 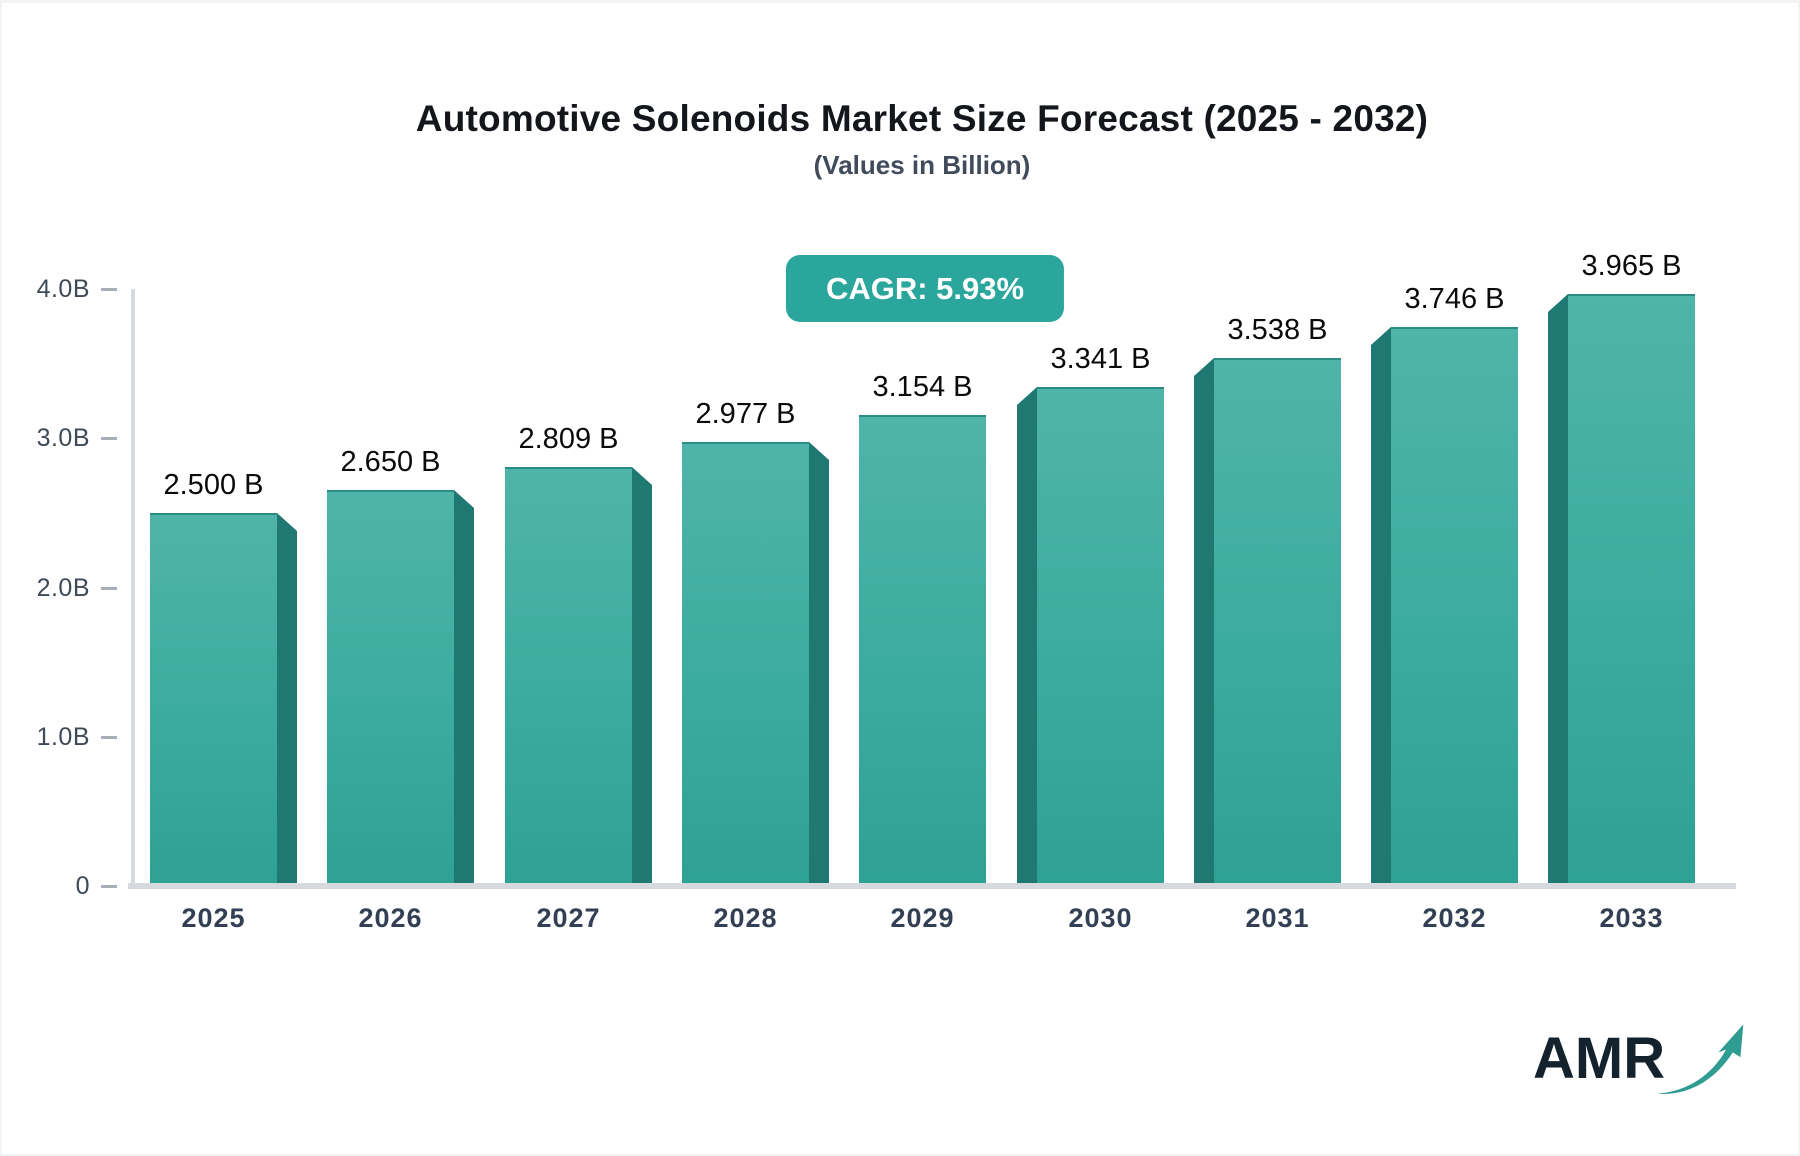 What do you see at coordinates (1631, 918) in the screenshot?
I see `x-axis-label-2033: 2033` at bounding box center [1631, 918].